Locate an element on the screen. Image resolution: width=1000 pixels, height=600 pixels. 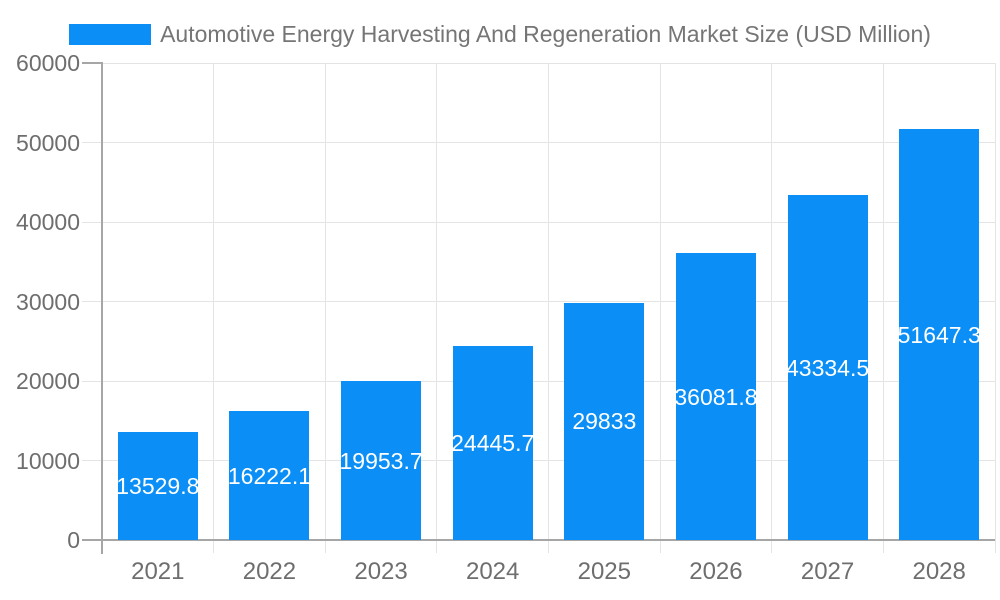
y-tick-label: 0 is located at coordinates (73, 540).